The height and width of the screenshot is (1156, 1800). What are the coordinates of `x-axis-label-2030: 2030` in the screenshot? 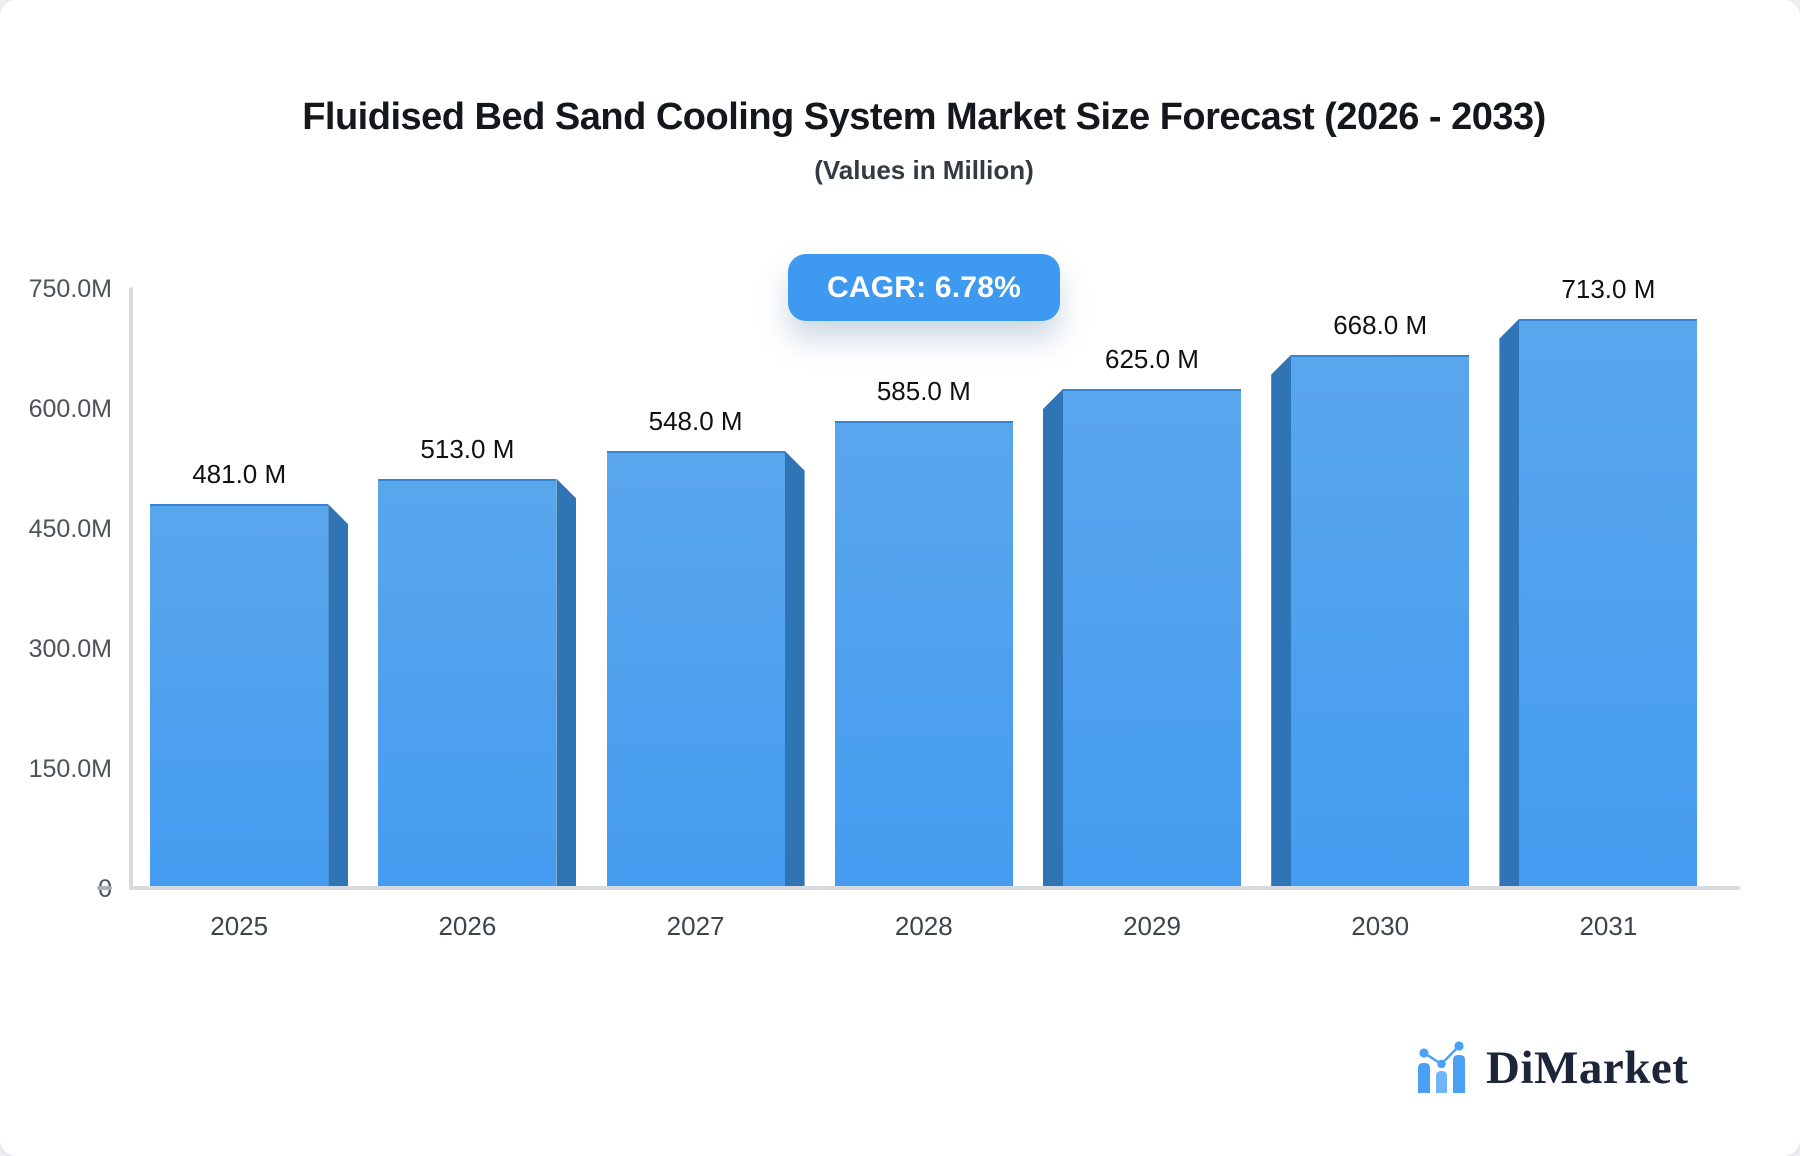 It's located at (1380, 926).